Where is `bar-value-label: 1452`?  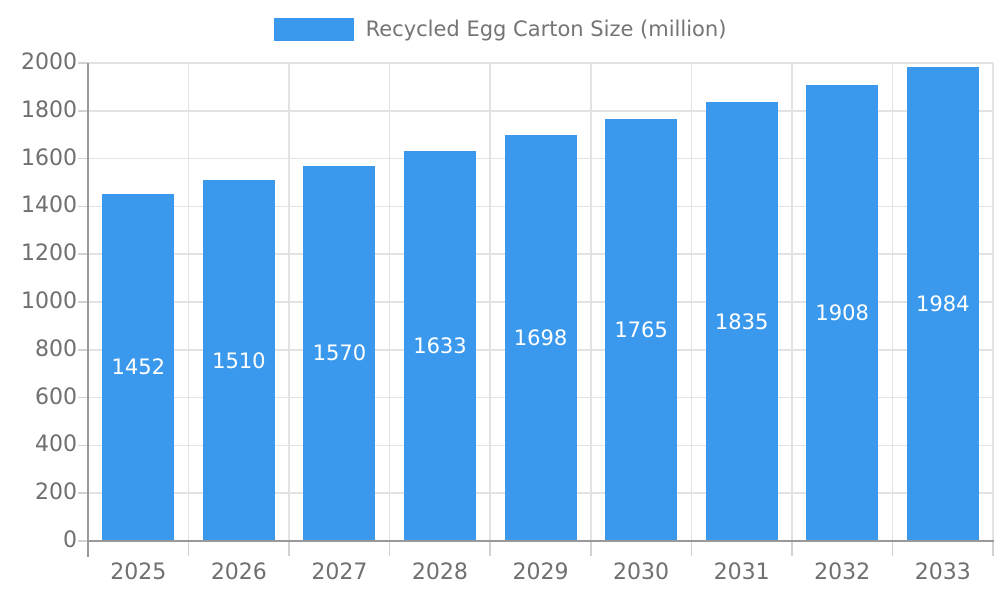 bar-value-label: 1452 is located at coordinates (138, 367).